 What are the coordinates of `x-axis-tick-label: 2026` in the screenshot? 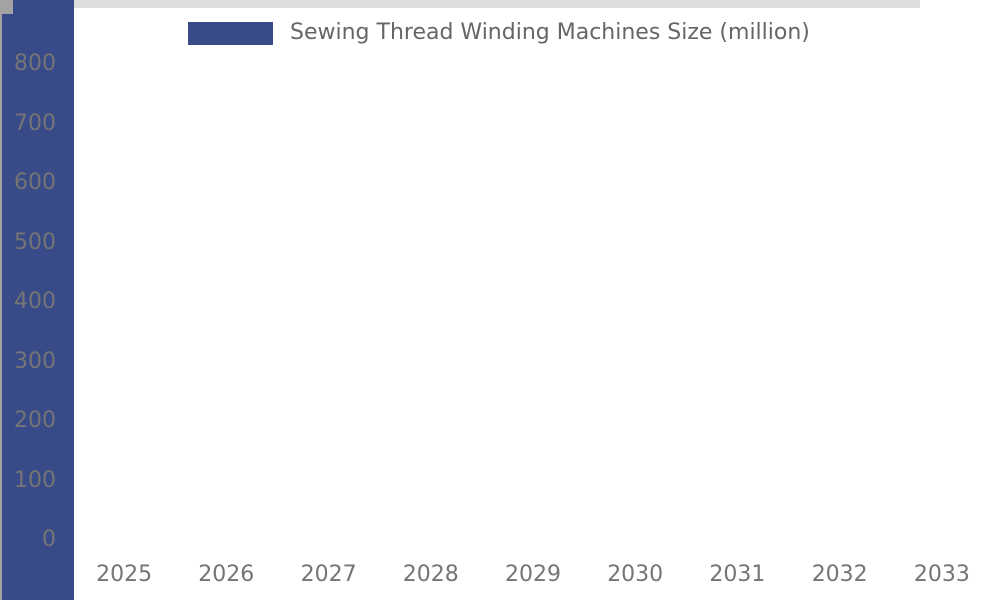 It's located at (226, 574).